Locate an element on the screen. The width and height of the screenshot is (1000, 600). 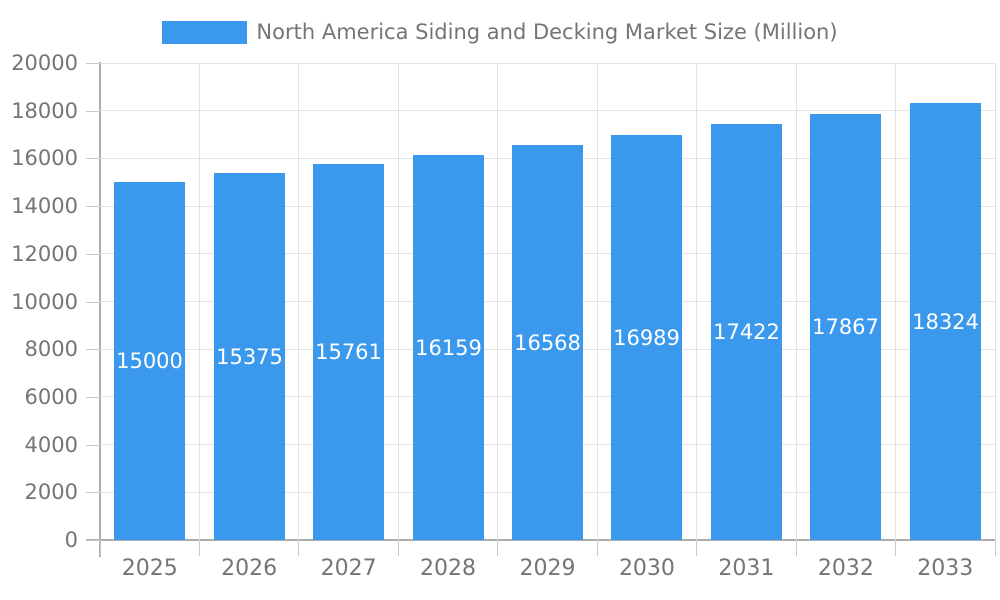
bar-value-label: 15000 is located at coordinates (149, 361).